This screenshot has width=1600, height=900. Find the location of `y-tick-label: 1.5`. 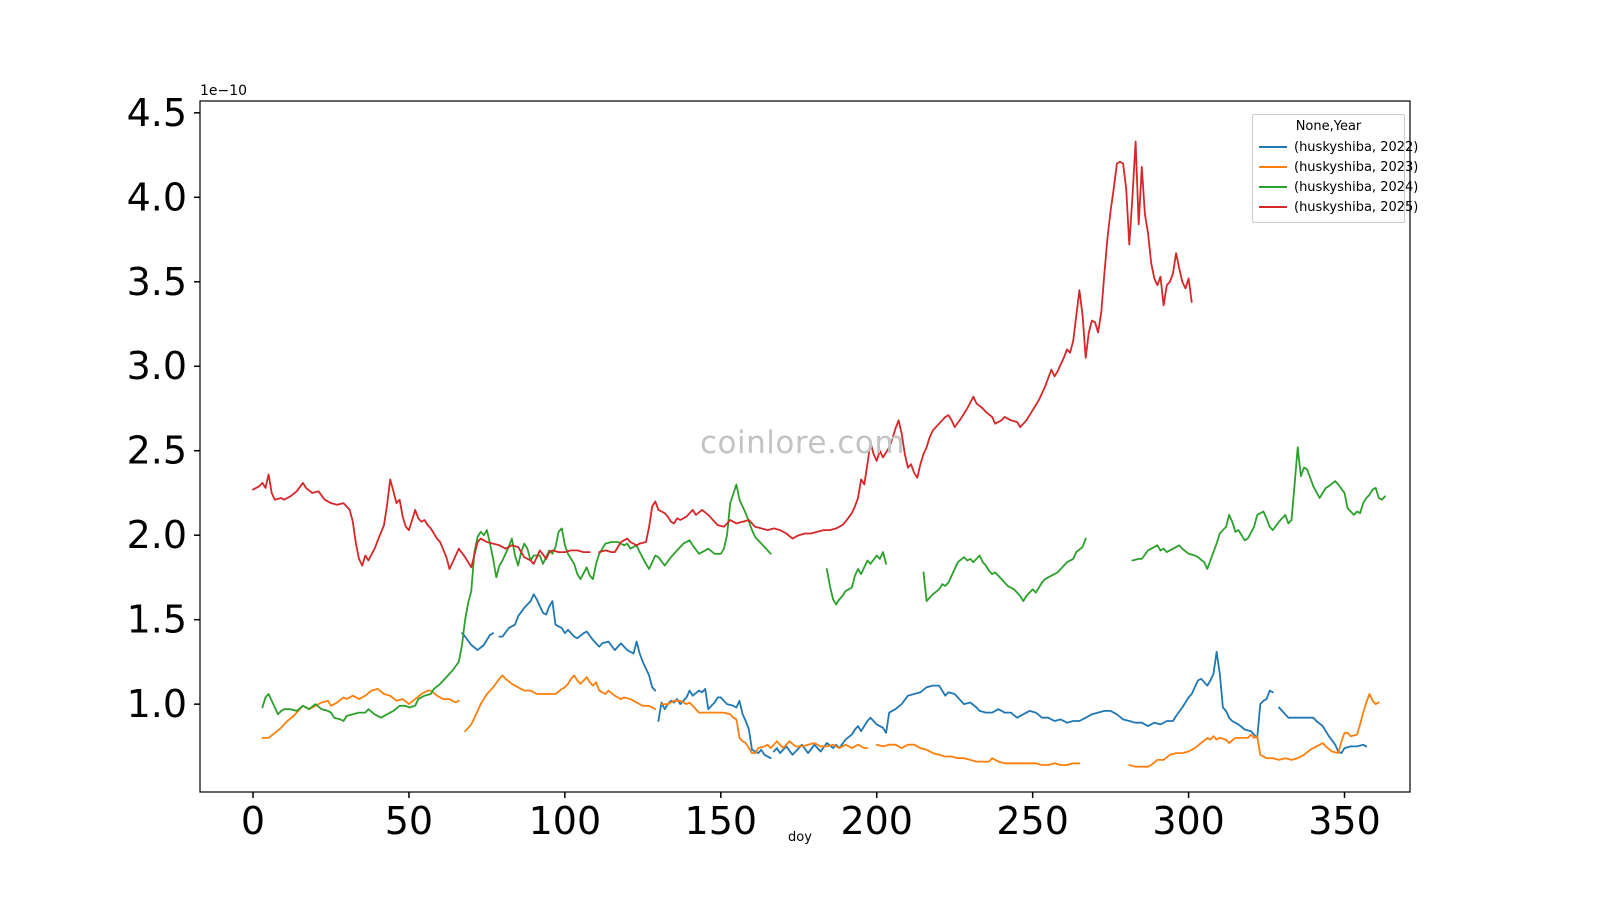

y-tick-label: 1.5 is located at coordinates (157, 620).